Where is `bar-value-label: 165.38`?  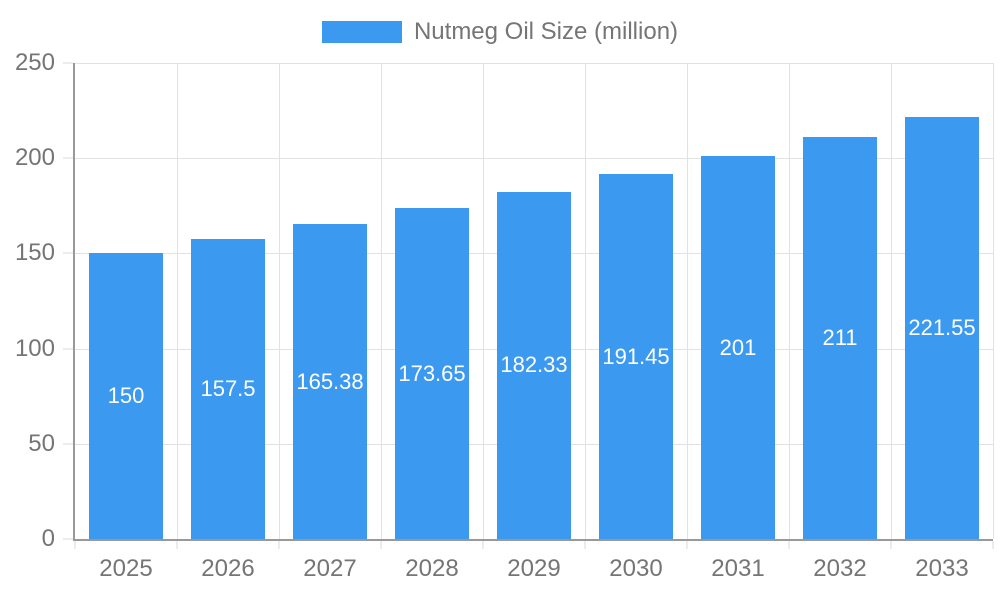 bar-value-label: 165.38 is located at coordinates (330, 381).